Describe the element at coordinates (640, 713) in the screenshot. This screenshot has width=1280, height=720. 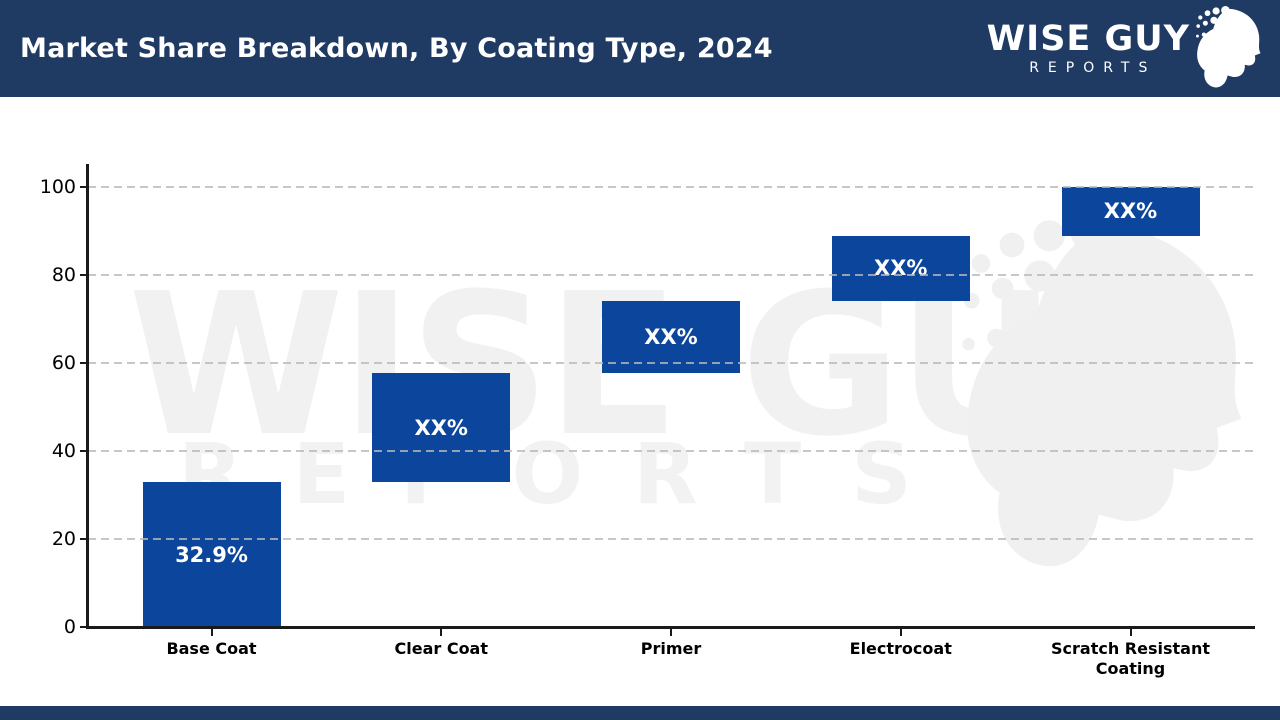
I see `footer-bar` at that location.